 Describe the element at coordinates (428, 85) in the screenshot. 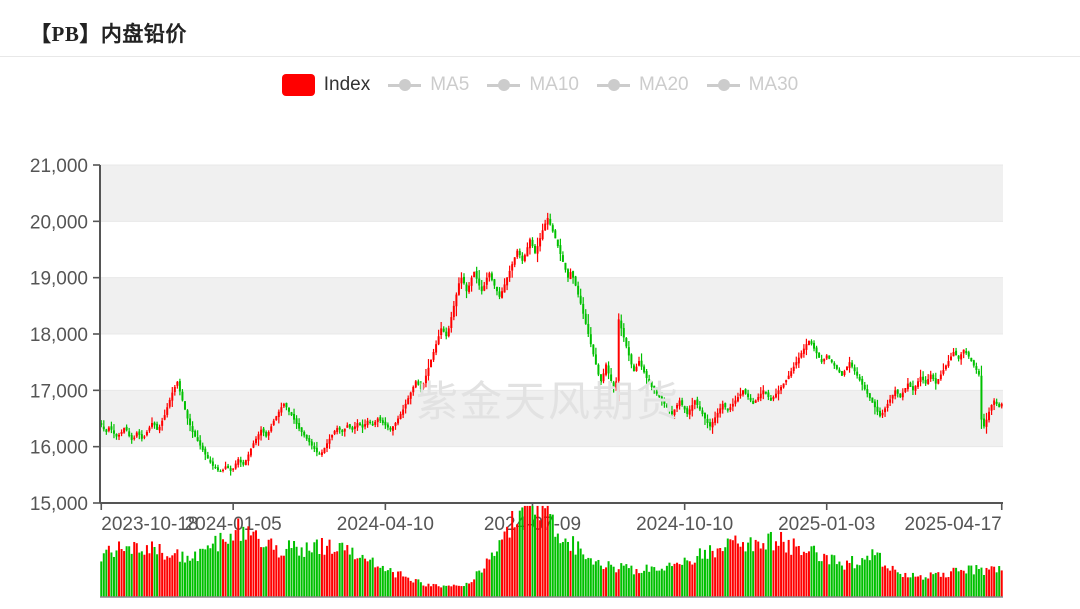

I see `legend-item-ma5: MA5` at that location.